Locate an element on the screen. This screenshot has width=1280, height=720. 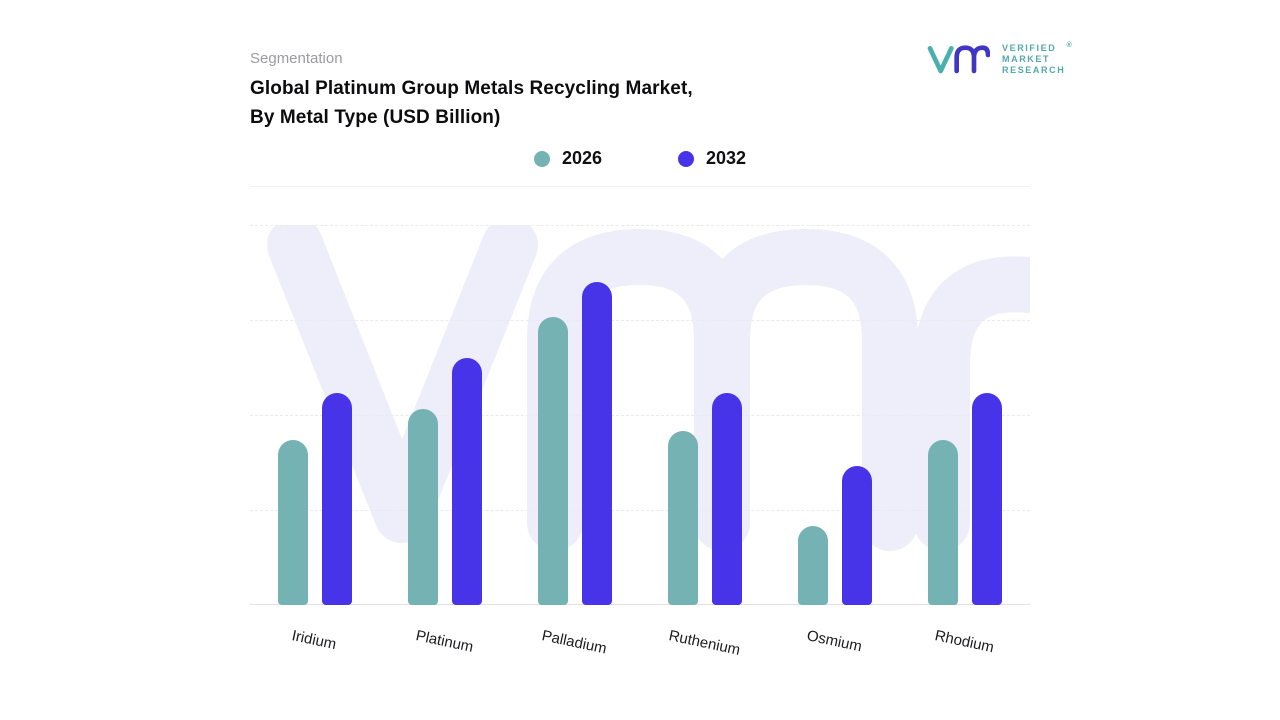
bar-group-palladium is located at coordinates (575, 415).